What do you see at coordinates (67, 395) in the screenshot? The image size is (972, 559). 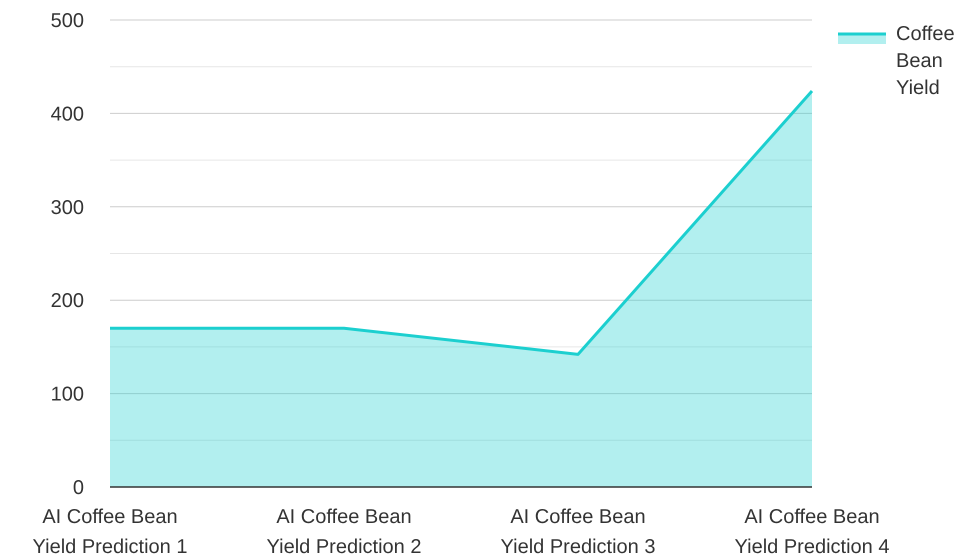 I see `y-tick-label: 100` at bounding box center [67, 395].